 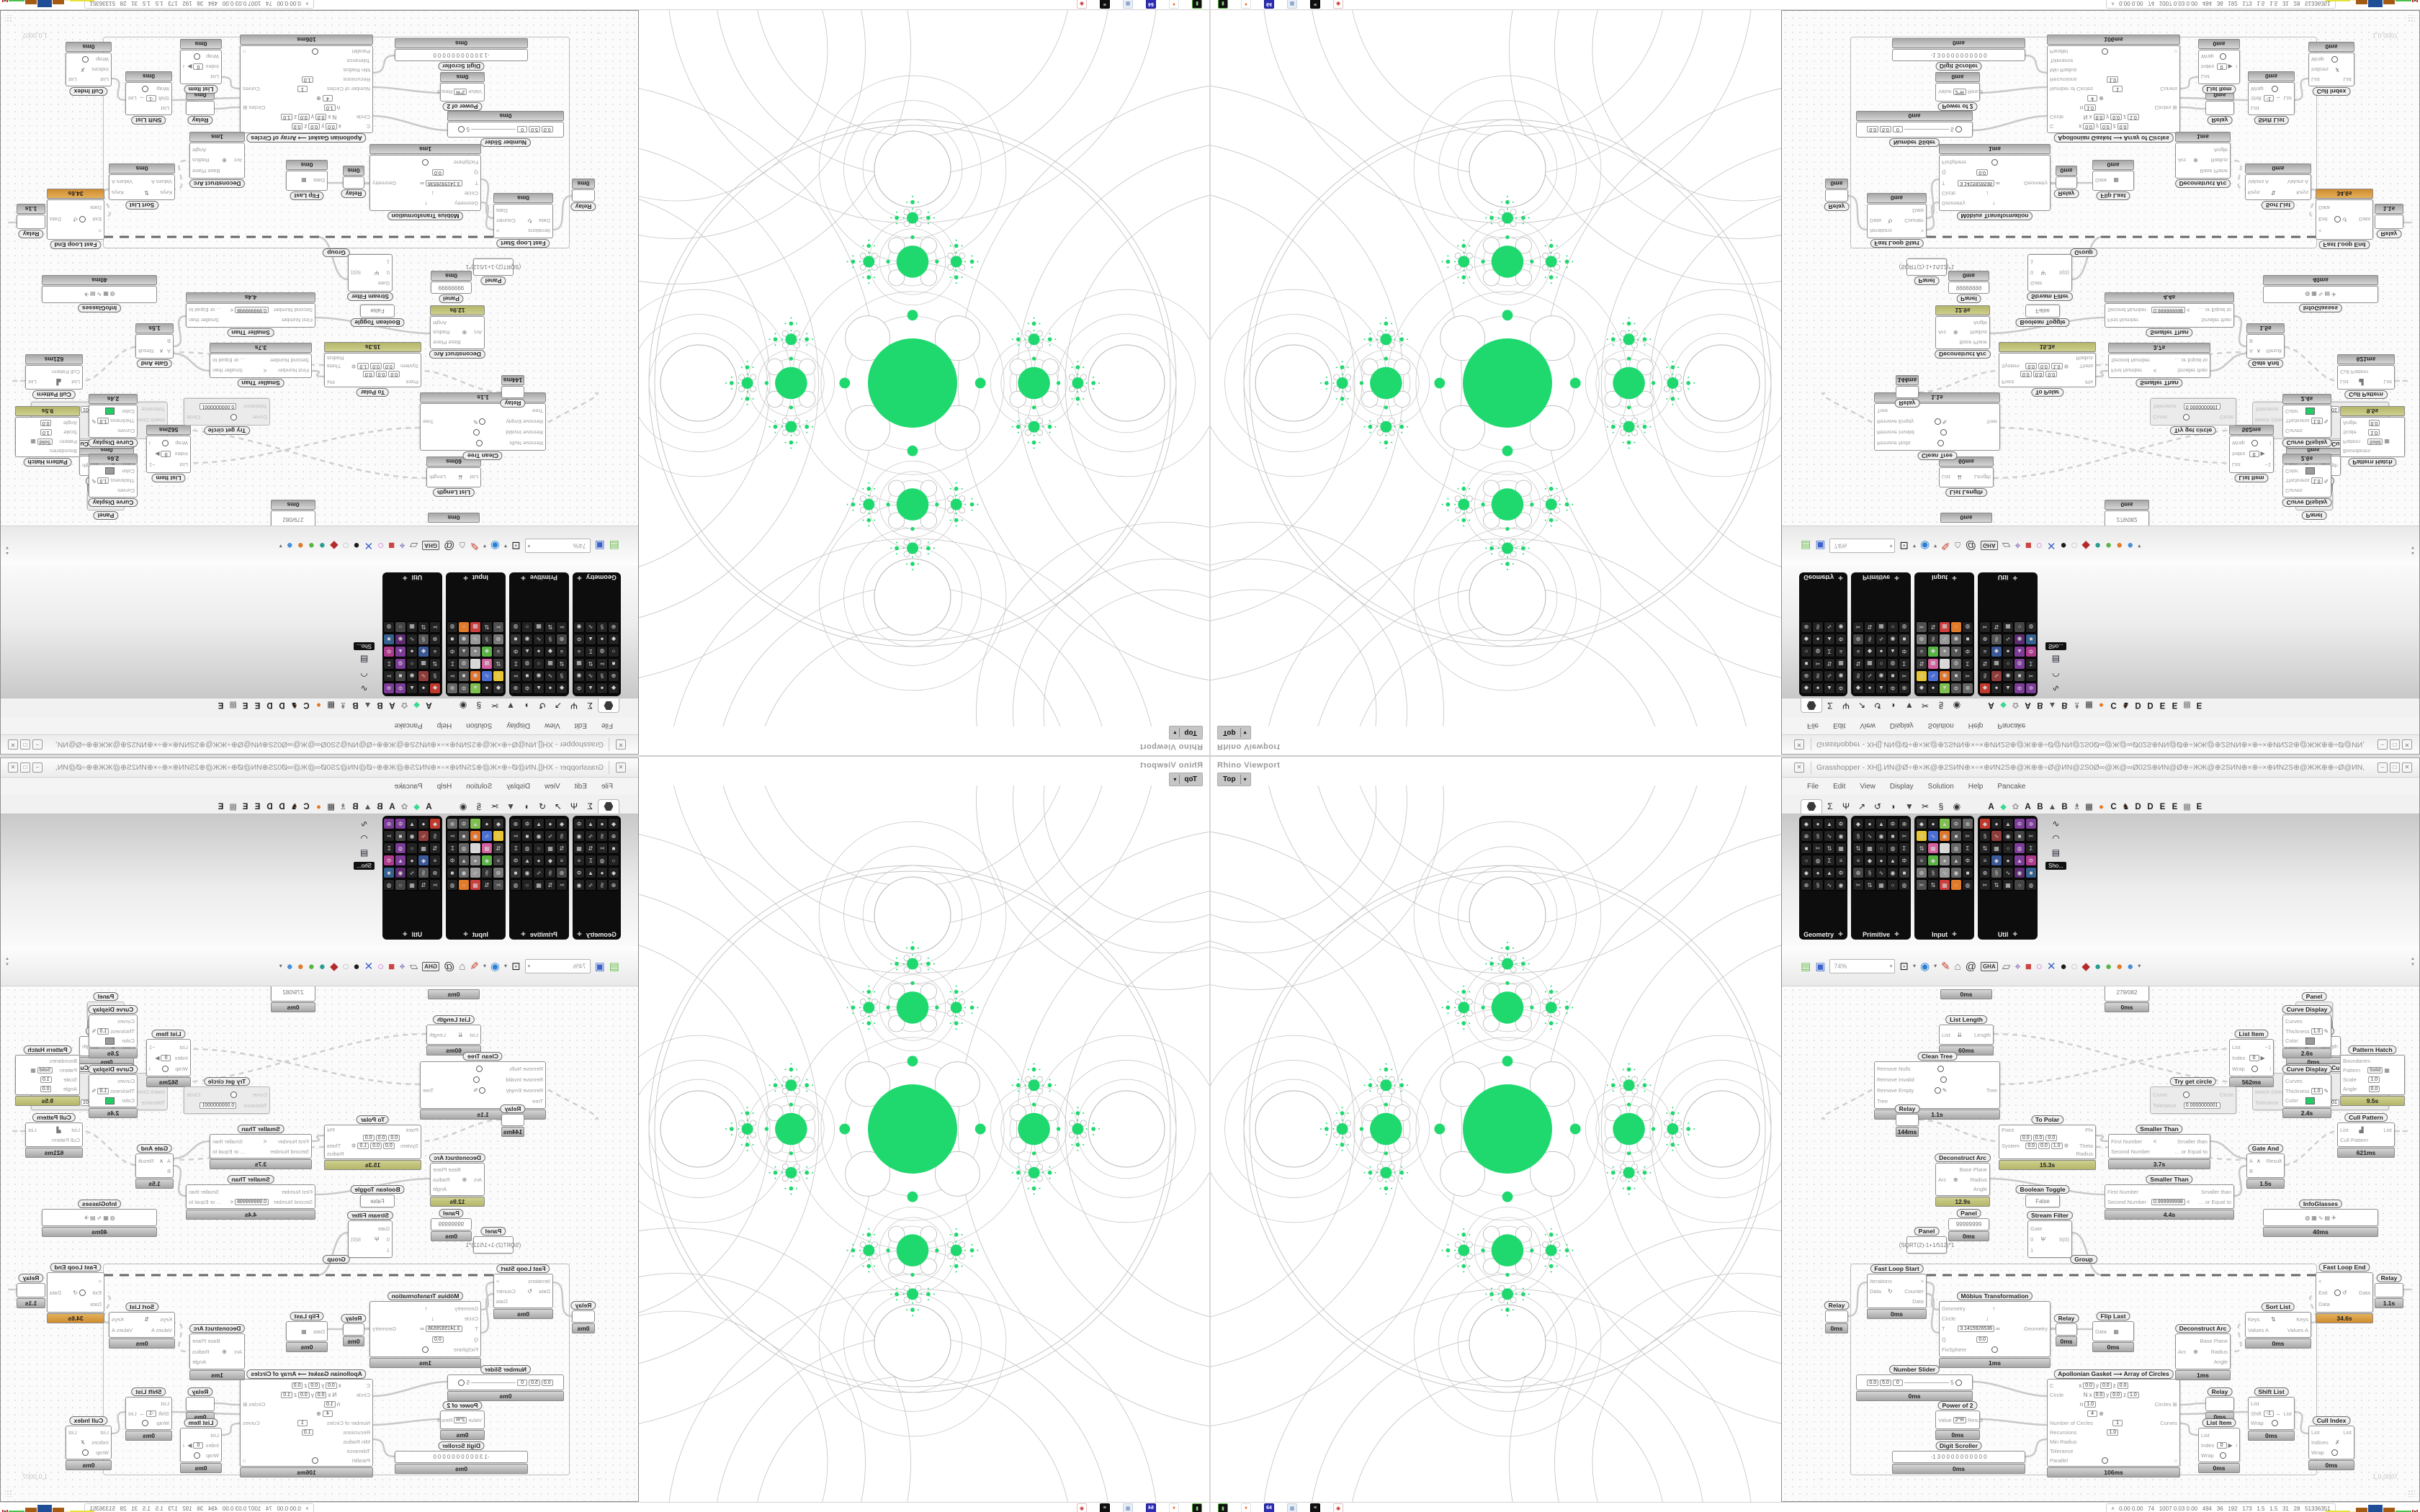 What do you see at coordinates (1957, 545) in the screenshot?
I see `exit-door-icon: ⌂` at bounding box center [1957, 545].